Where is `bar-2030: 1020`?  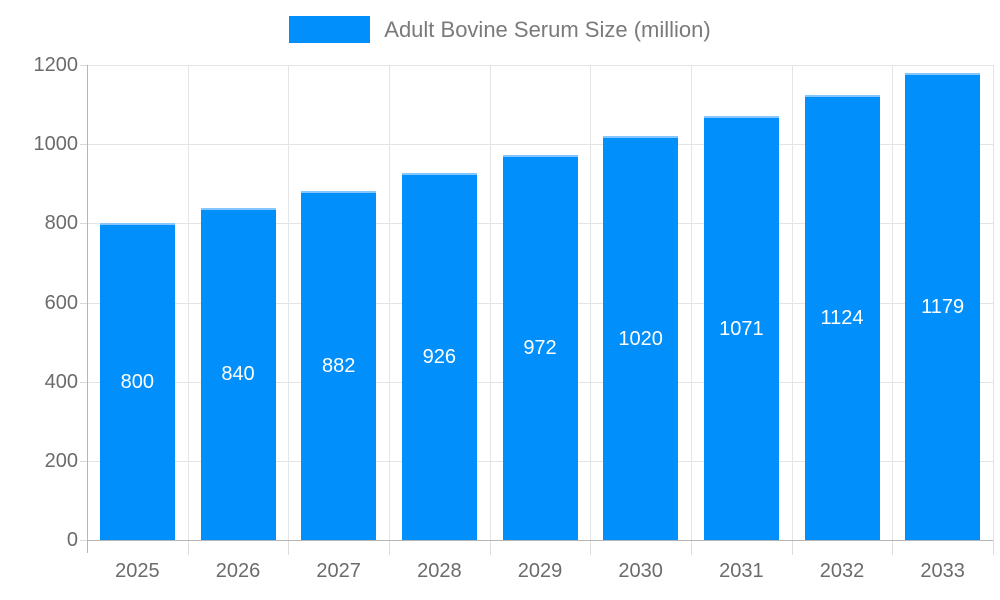 bar-2030: 1020 is located at coordinates (641, 338).